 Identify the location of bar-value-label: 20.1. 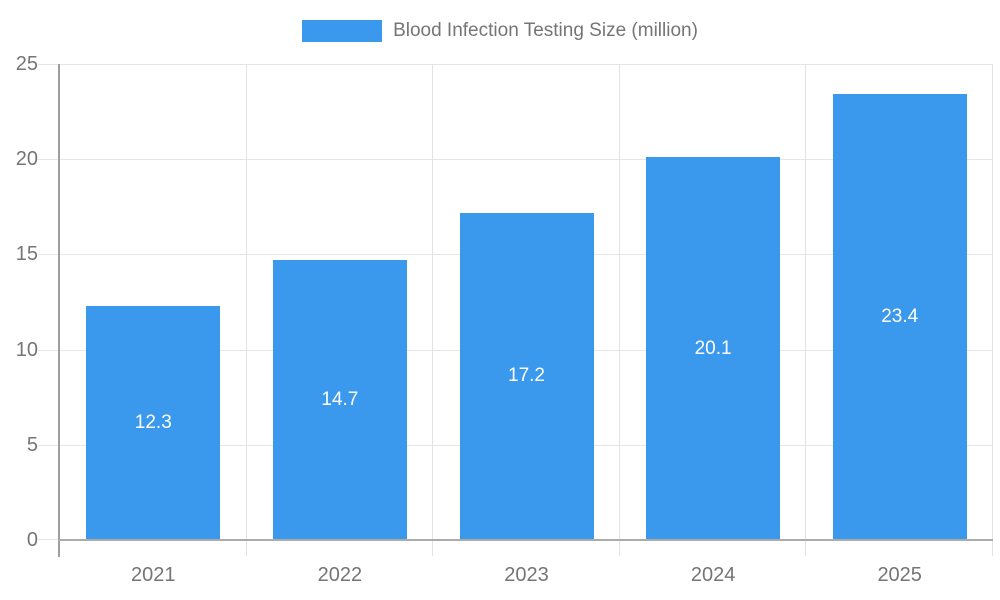
(713, 348).